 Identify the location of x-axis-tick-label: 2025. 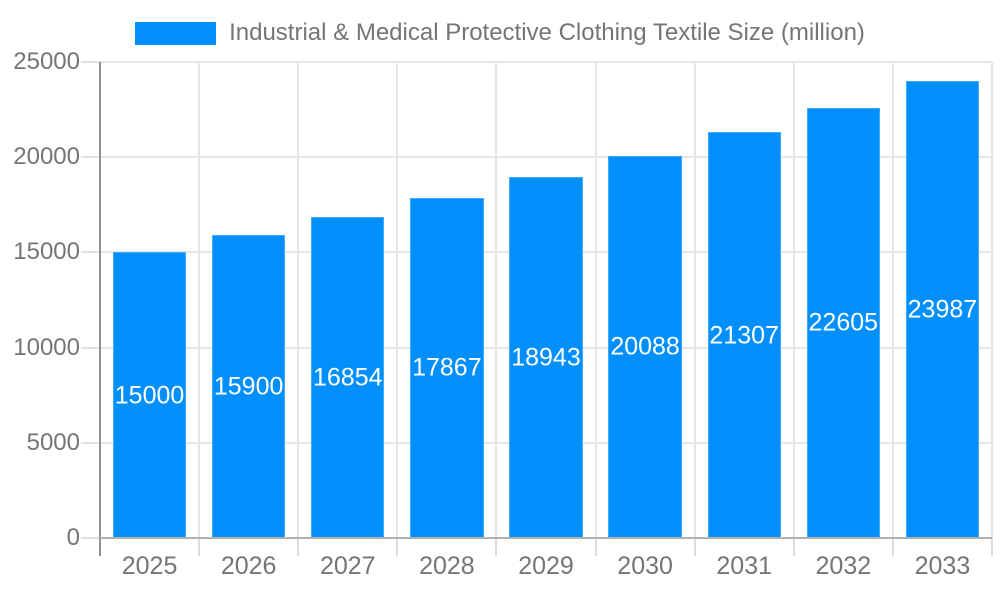
(149, 566).